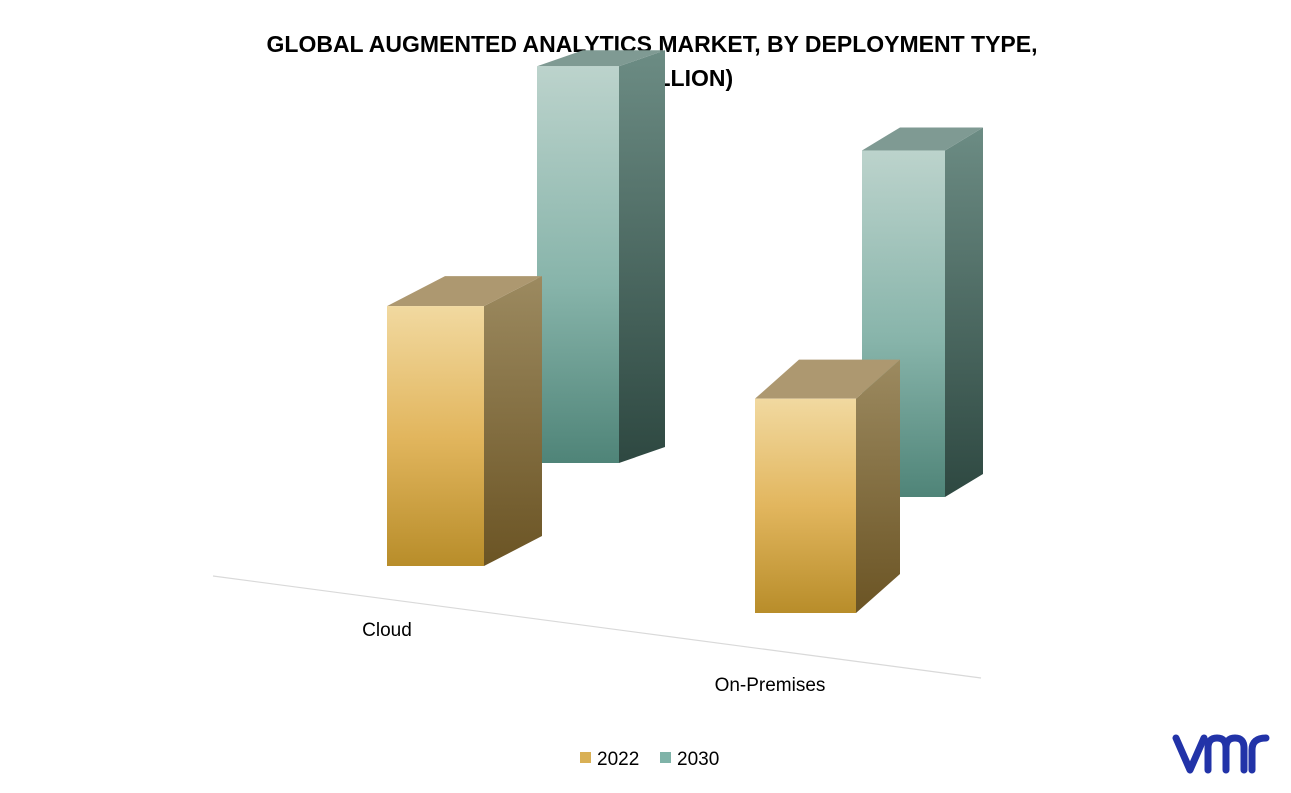 The width and height of the screenshot is (1291, 793). Describe the element at coordinates (601, 58) in the screenshot. I see `bar-cloud-2030-top` at that location.